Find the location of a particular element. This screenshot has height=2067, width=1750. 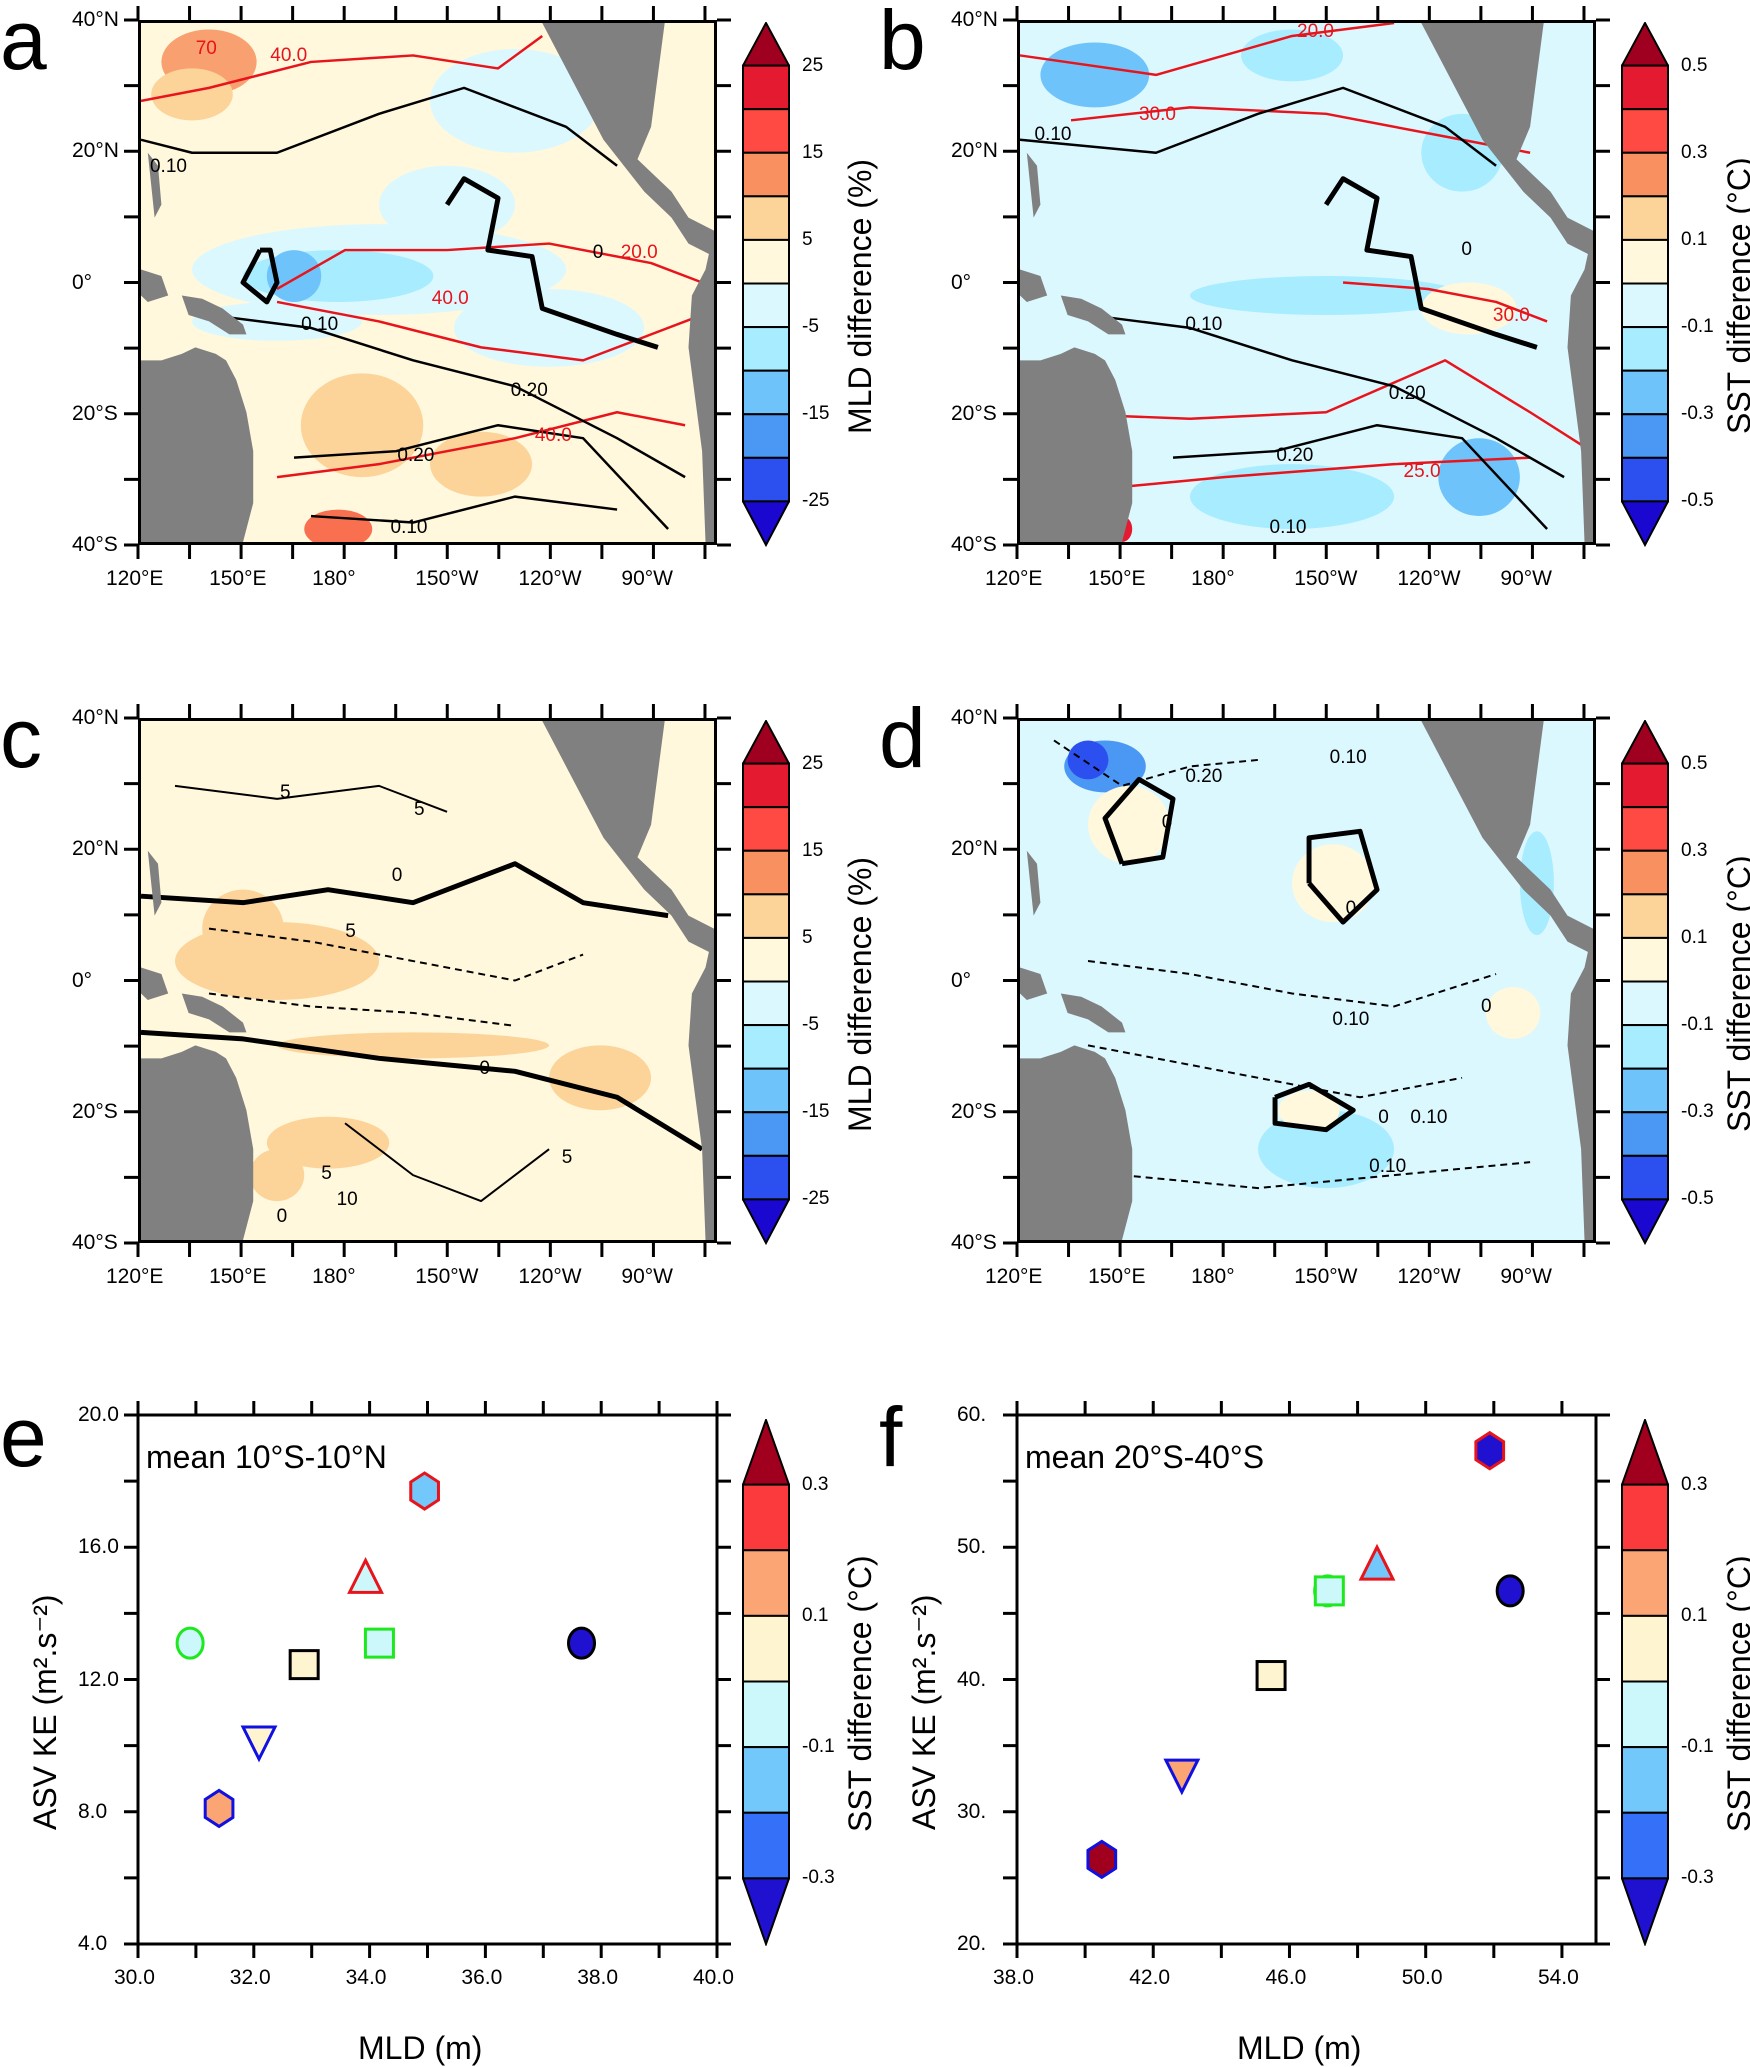

x-tick-label: 50.0 is located at coordinates (1422, 1977).